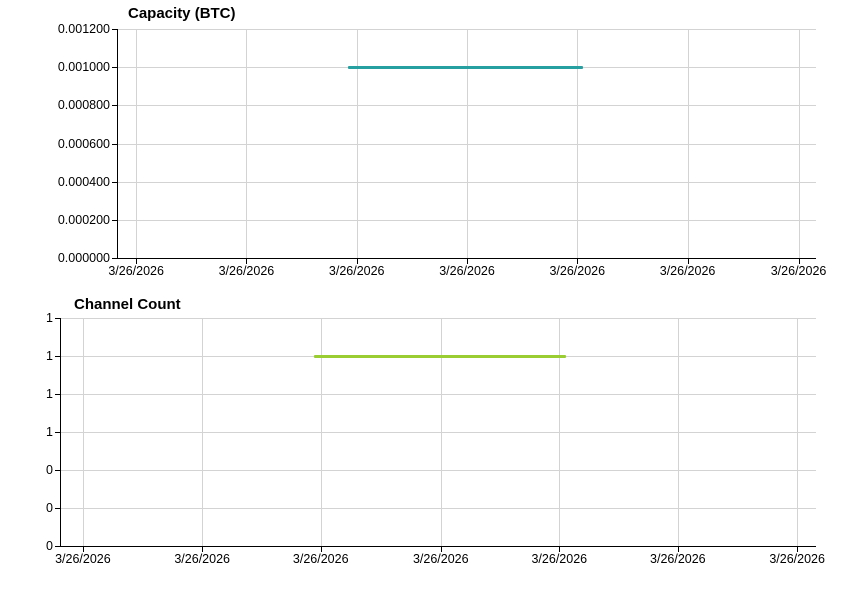 This screenshot has width=860, height=600. I want to click on y-tick-label: 0.001200, so click(83, 29).